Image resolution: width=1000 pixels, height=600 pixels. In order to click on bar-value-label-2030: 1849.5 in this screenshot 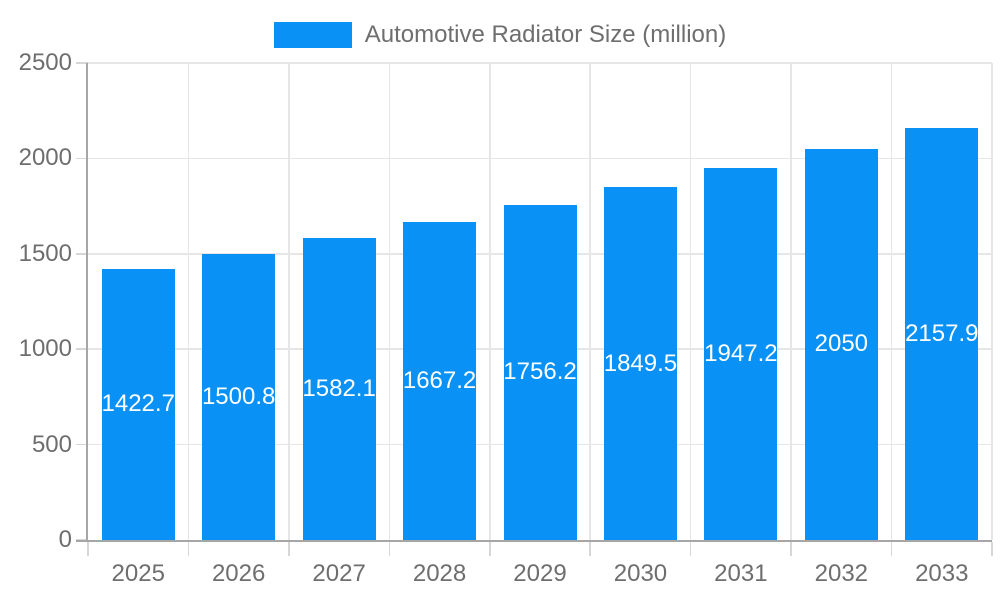, I will do `click(640, 363)`.